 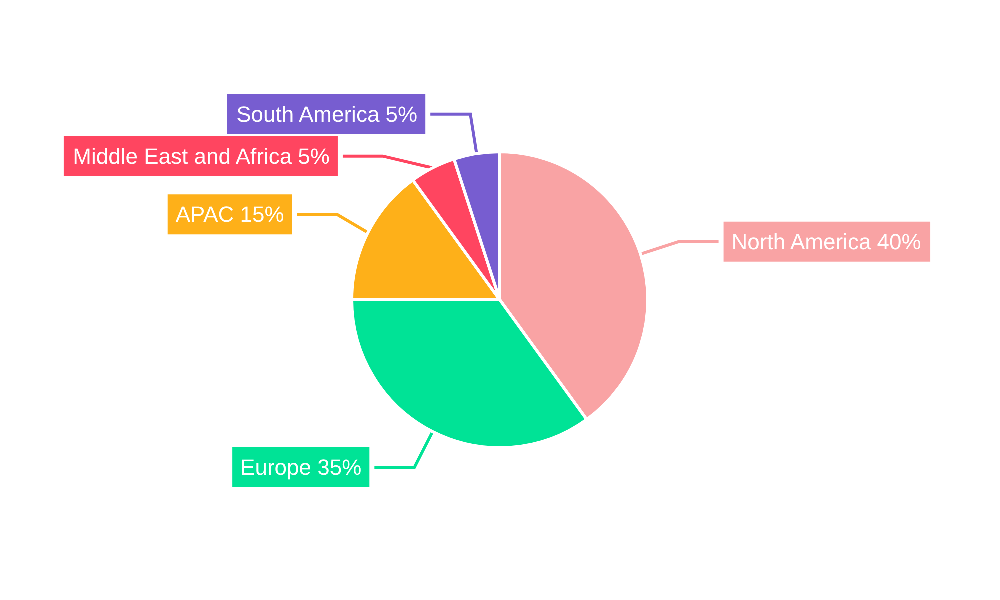 I want to click on slice-label: North America 40%, so click(x=827, y=241).